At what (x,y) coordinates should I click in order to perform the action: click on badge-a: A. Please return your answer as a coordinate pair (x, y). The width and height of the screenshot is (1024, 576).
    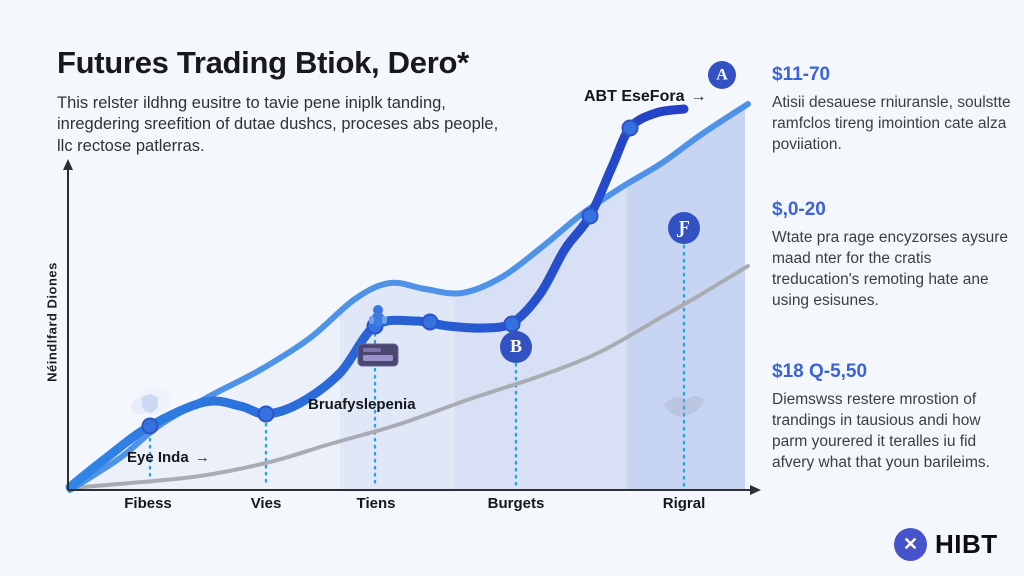
    Looking at the image, I should click on (722, 75).